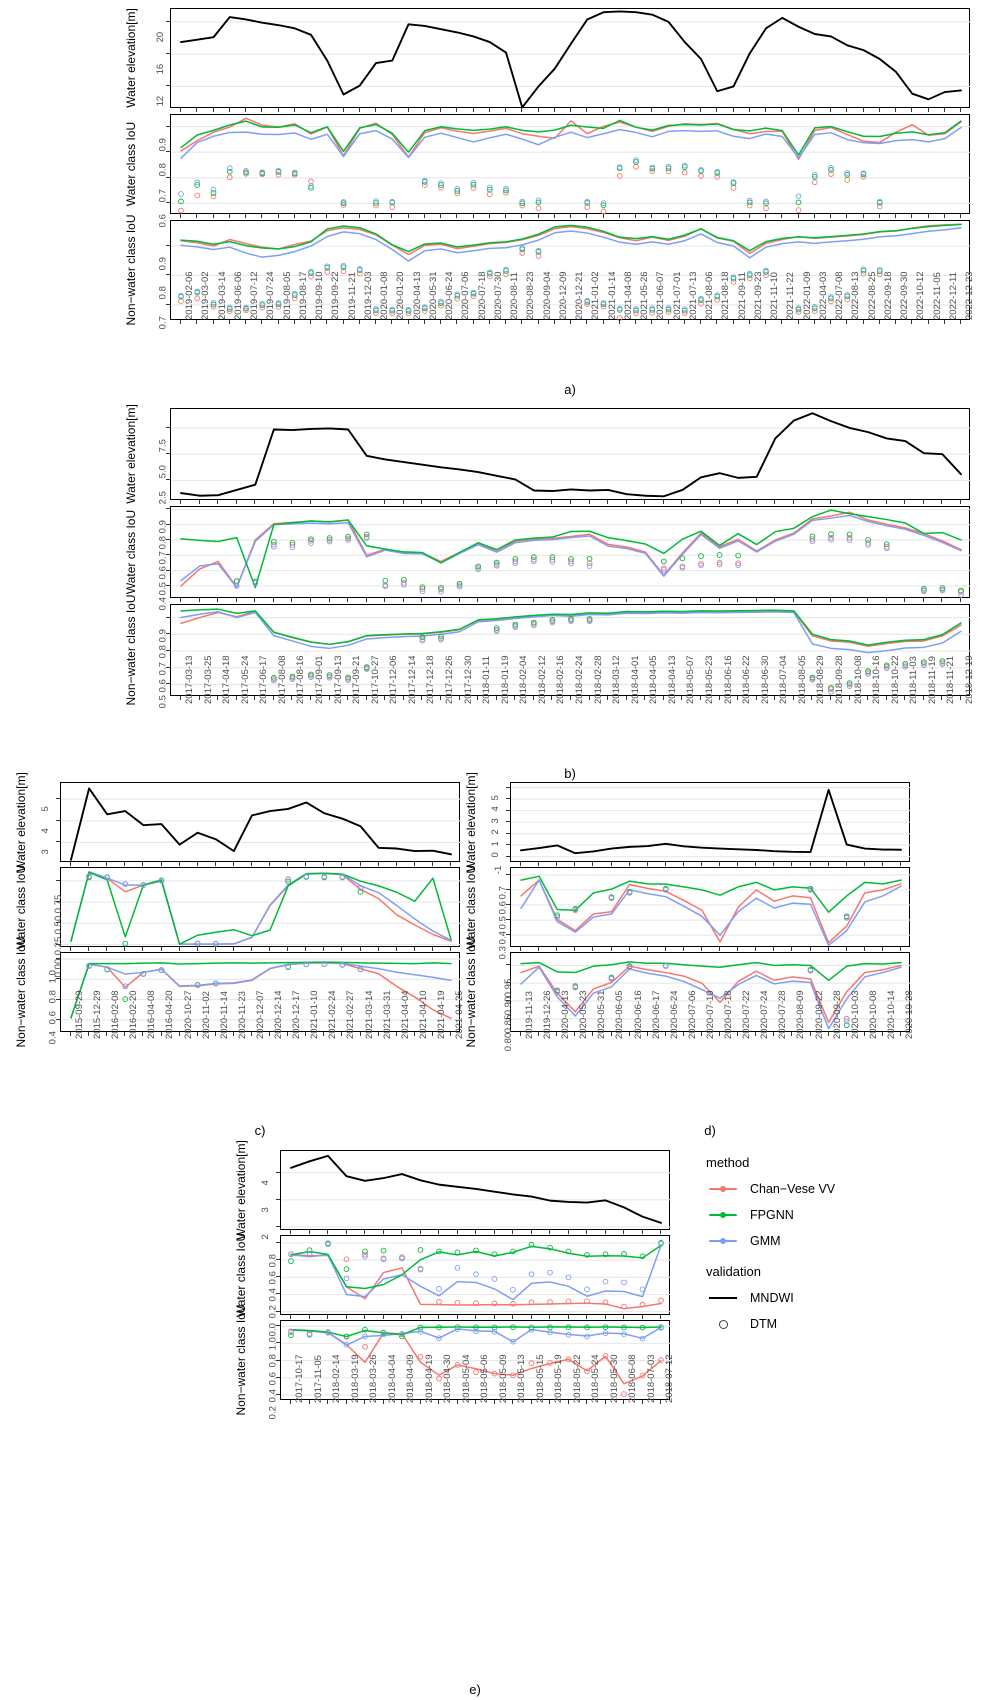 This screenshot has width=996, height=1700. I want to click on x-tick-label: 2020-11-14, so click(224, 1015).